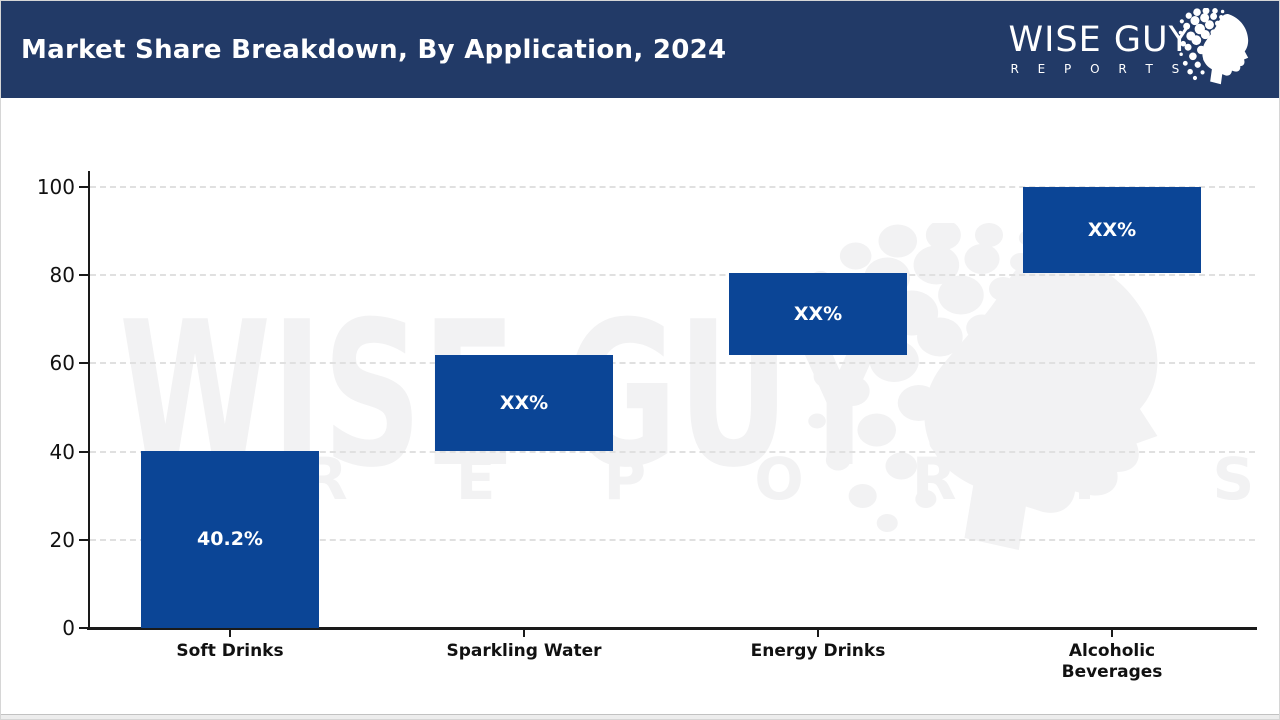 Image resolution: width=1280 pixels, height=720 pixels. I want to click on x-axis-category-label: Alcoholic Beverages, so click(1112, 661).